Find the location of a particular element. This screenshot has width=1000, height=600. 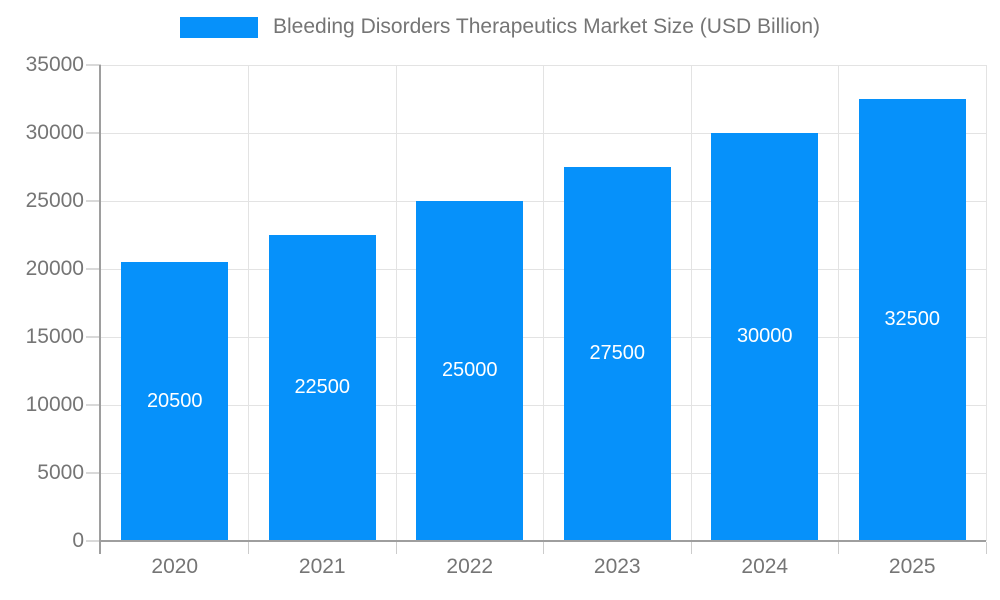

bar: 32500 is located at coordinates (912, 319).